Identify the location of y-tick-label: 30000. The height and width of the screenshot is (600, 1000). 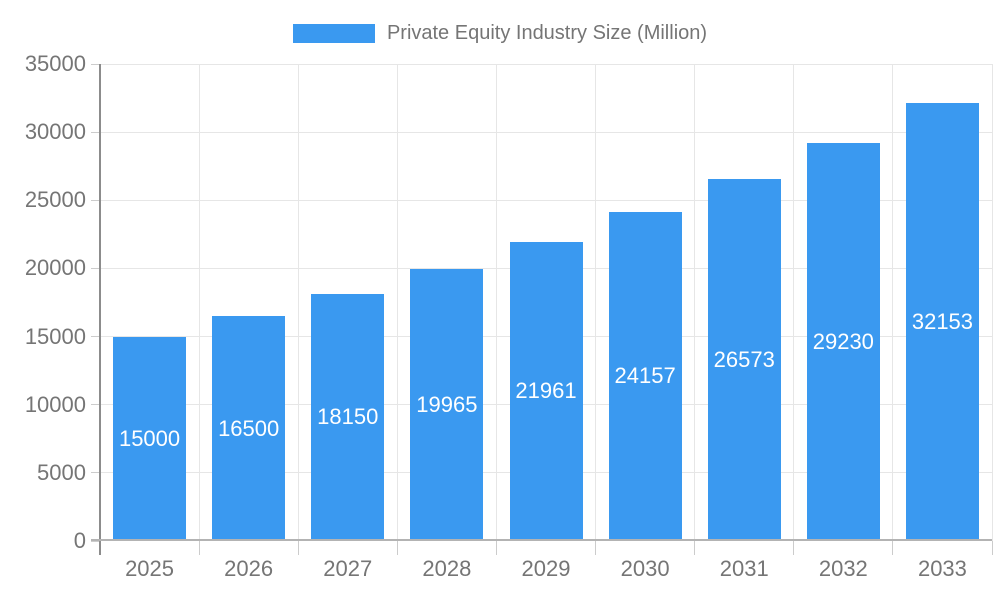
(55, 132).